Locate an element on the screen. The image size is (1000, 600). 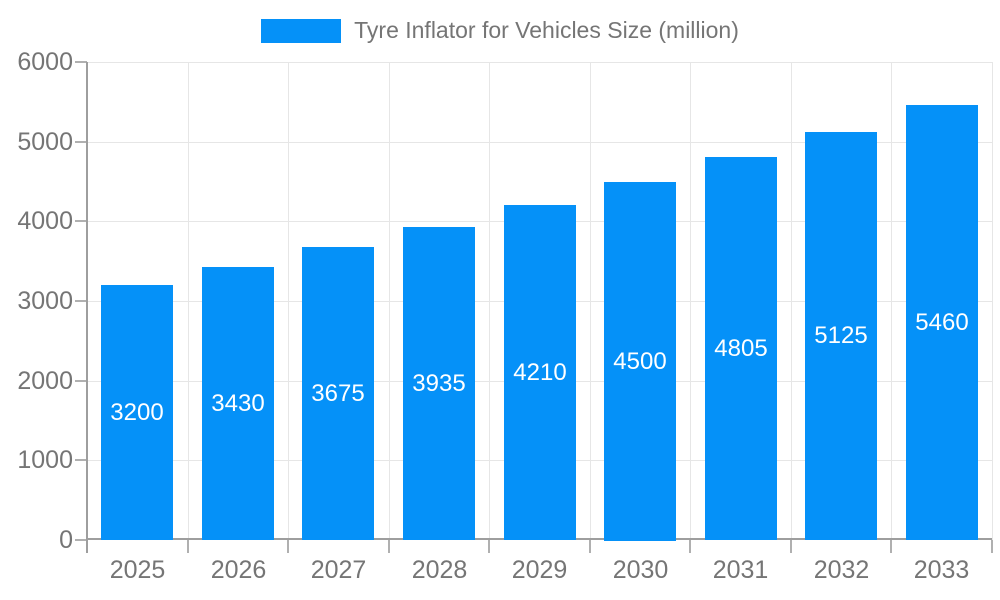
x-axis-tick-label: 2032 is located at coordinates (841, 570).